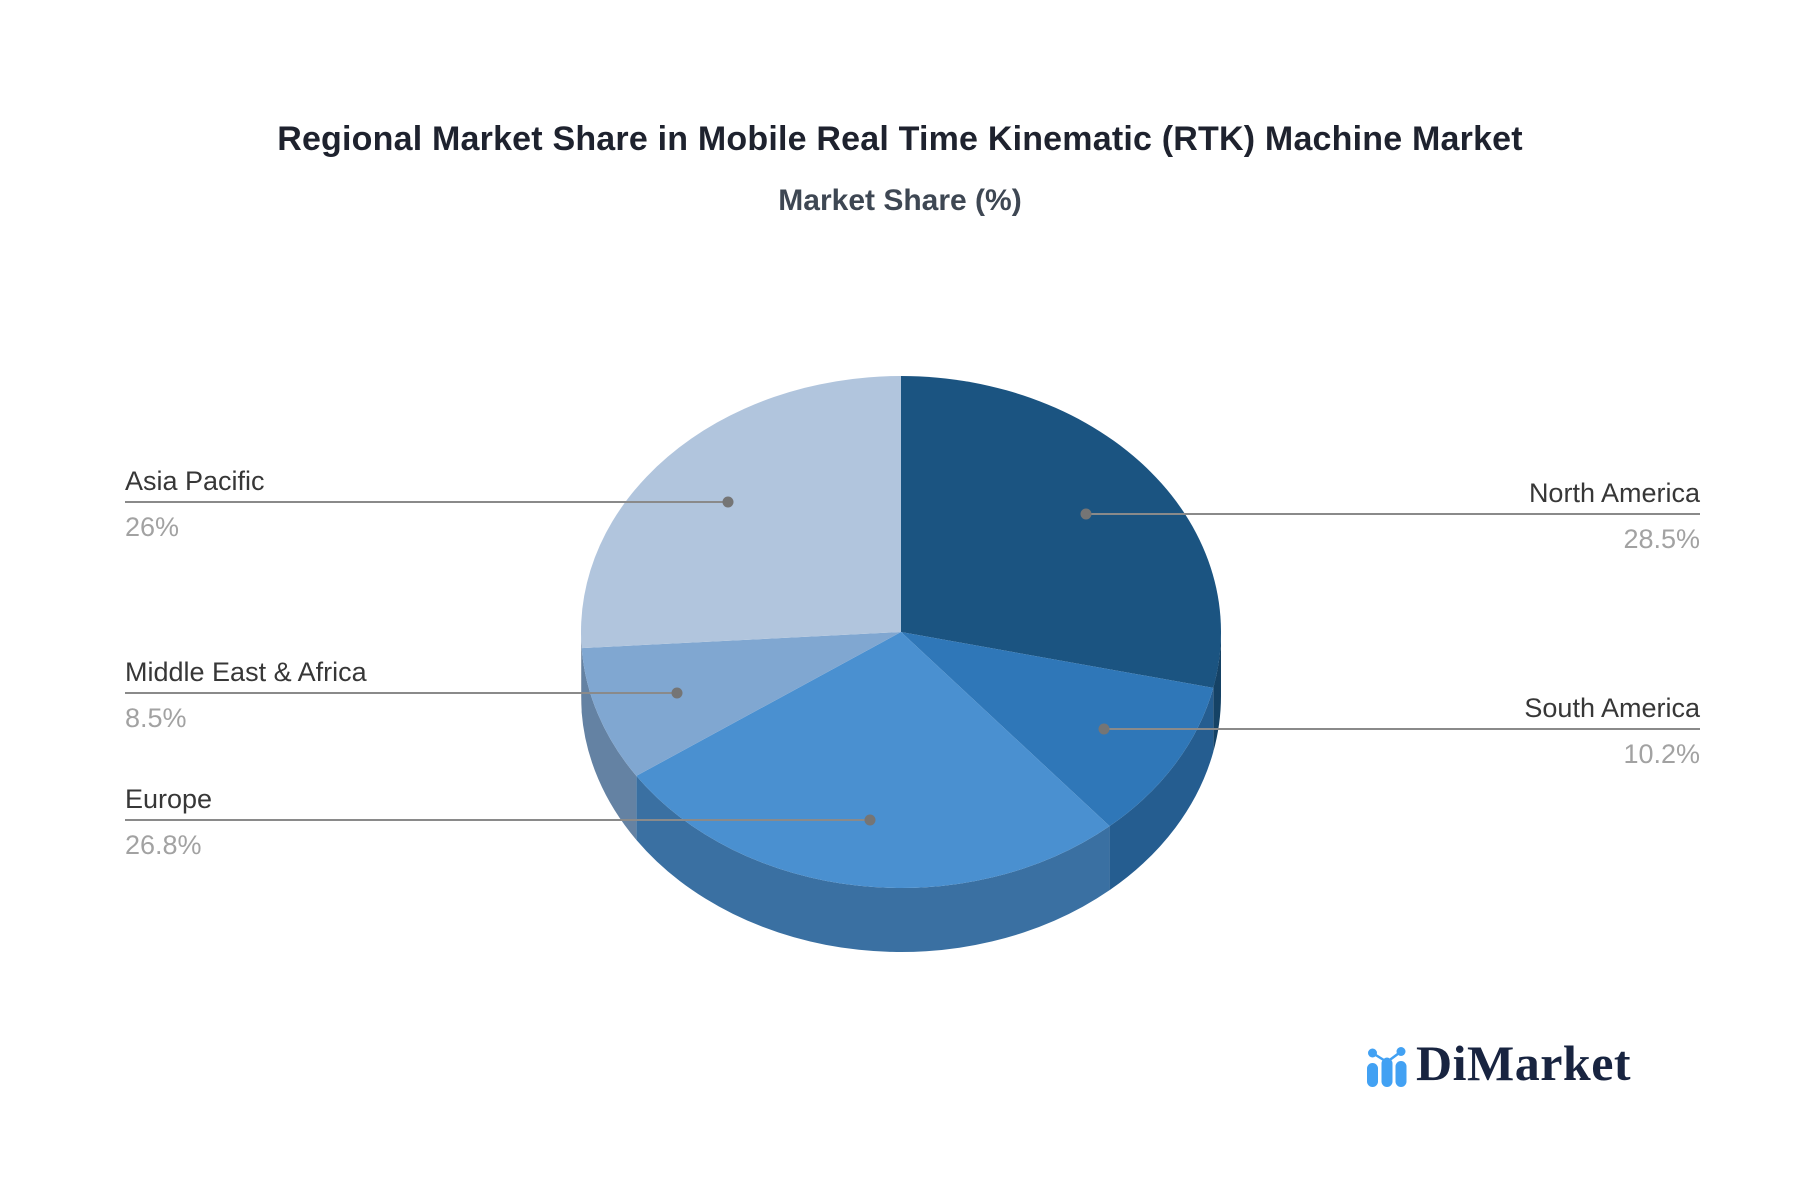 The image size is (1800, 1196). Describe the element at coordinates (1612, 708) in the screenshot. I see `slice-label: South America` at that location.